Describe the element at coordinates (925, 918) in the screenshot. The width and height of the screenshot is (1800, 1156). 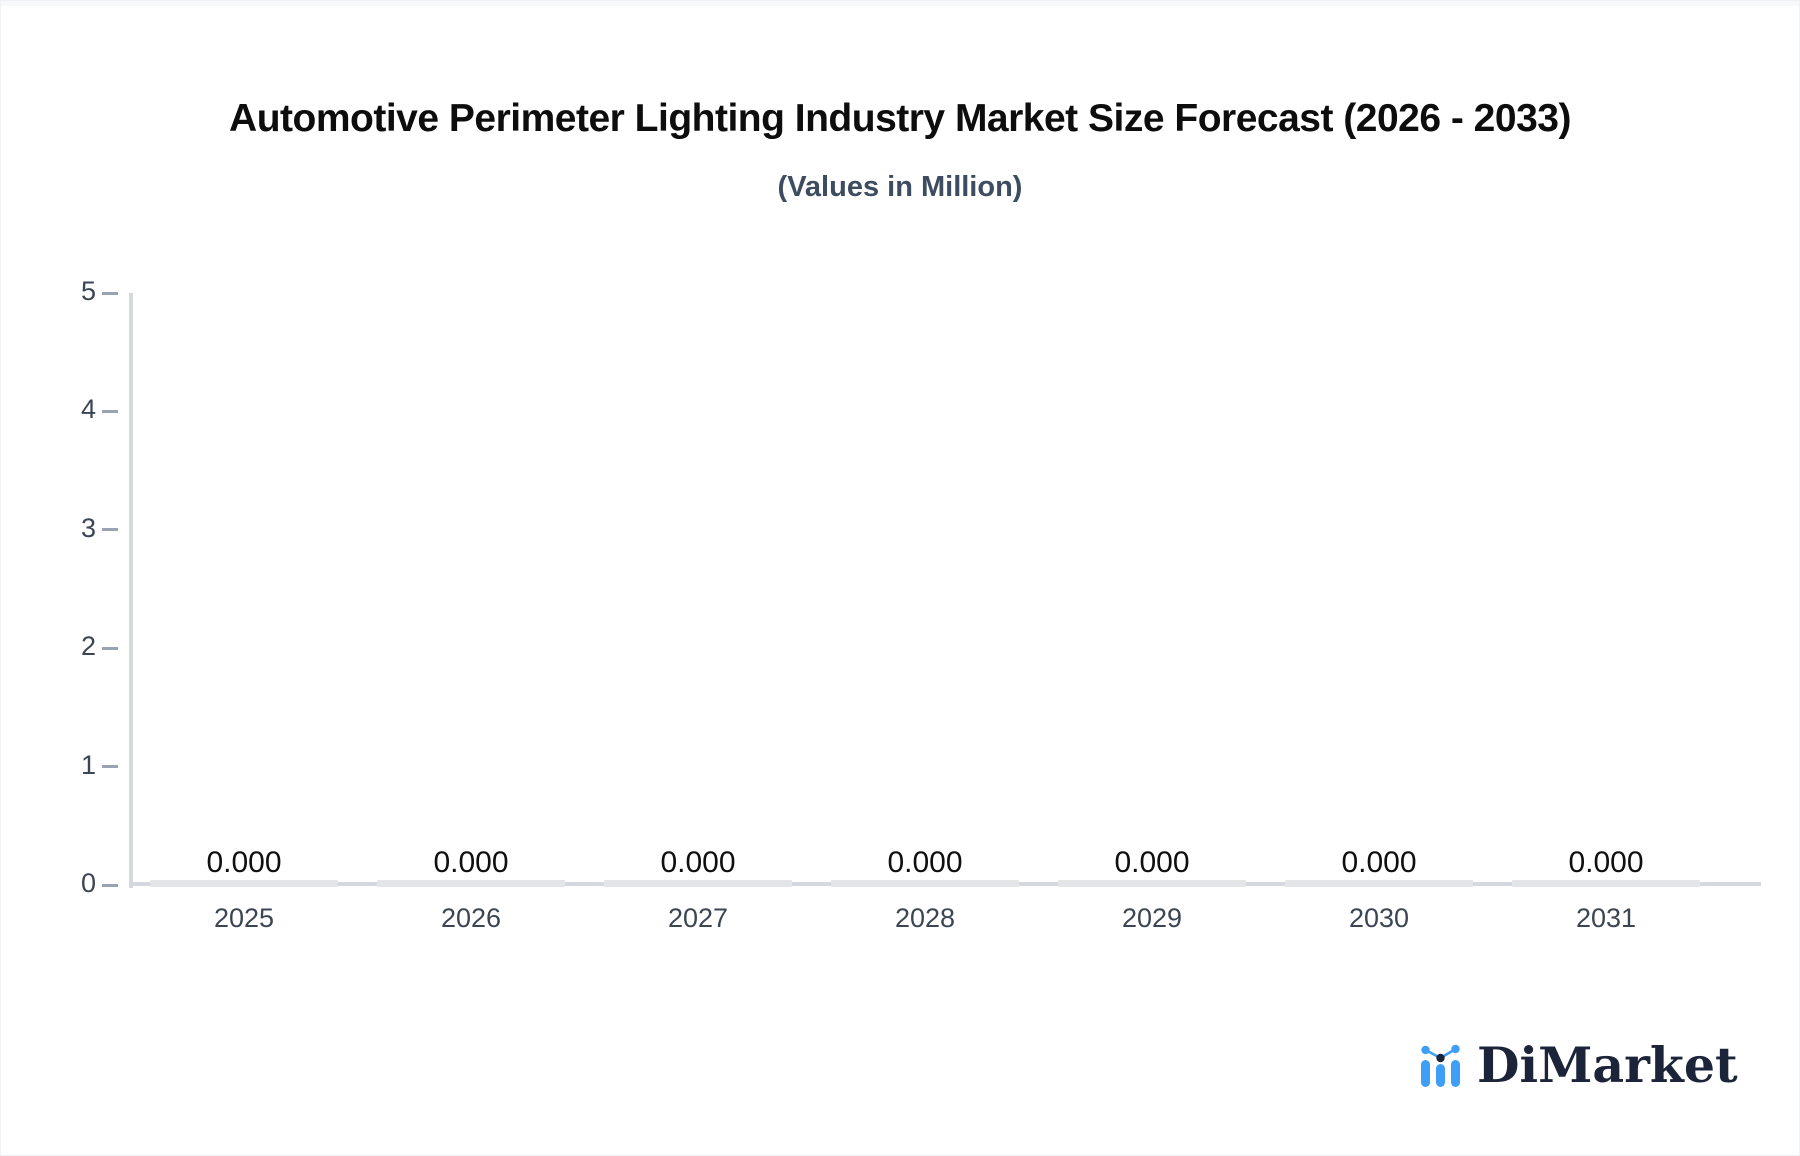
I see `x-axis-label: 2028` at that location.